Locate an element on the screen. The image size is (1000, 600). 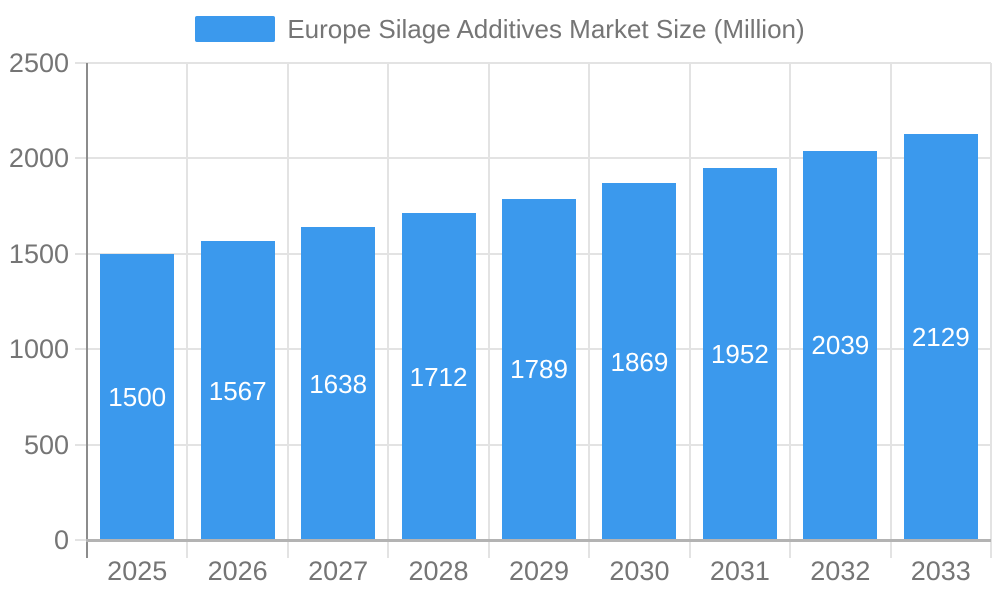
bar: 2129 is located at coordinates (940, 336).